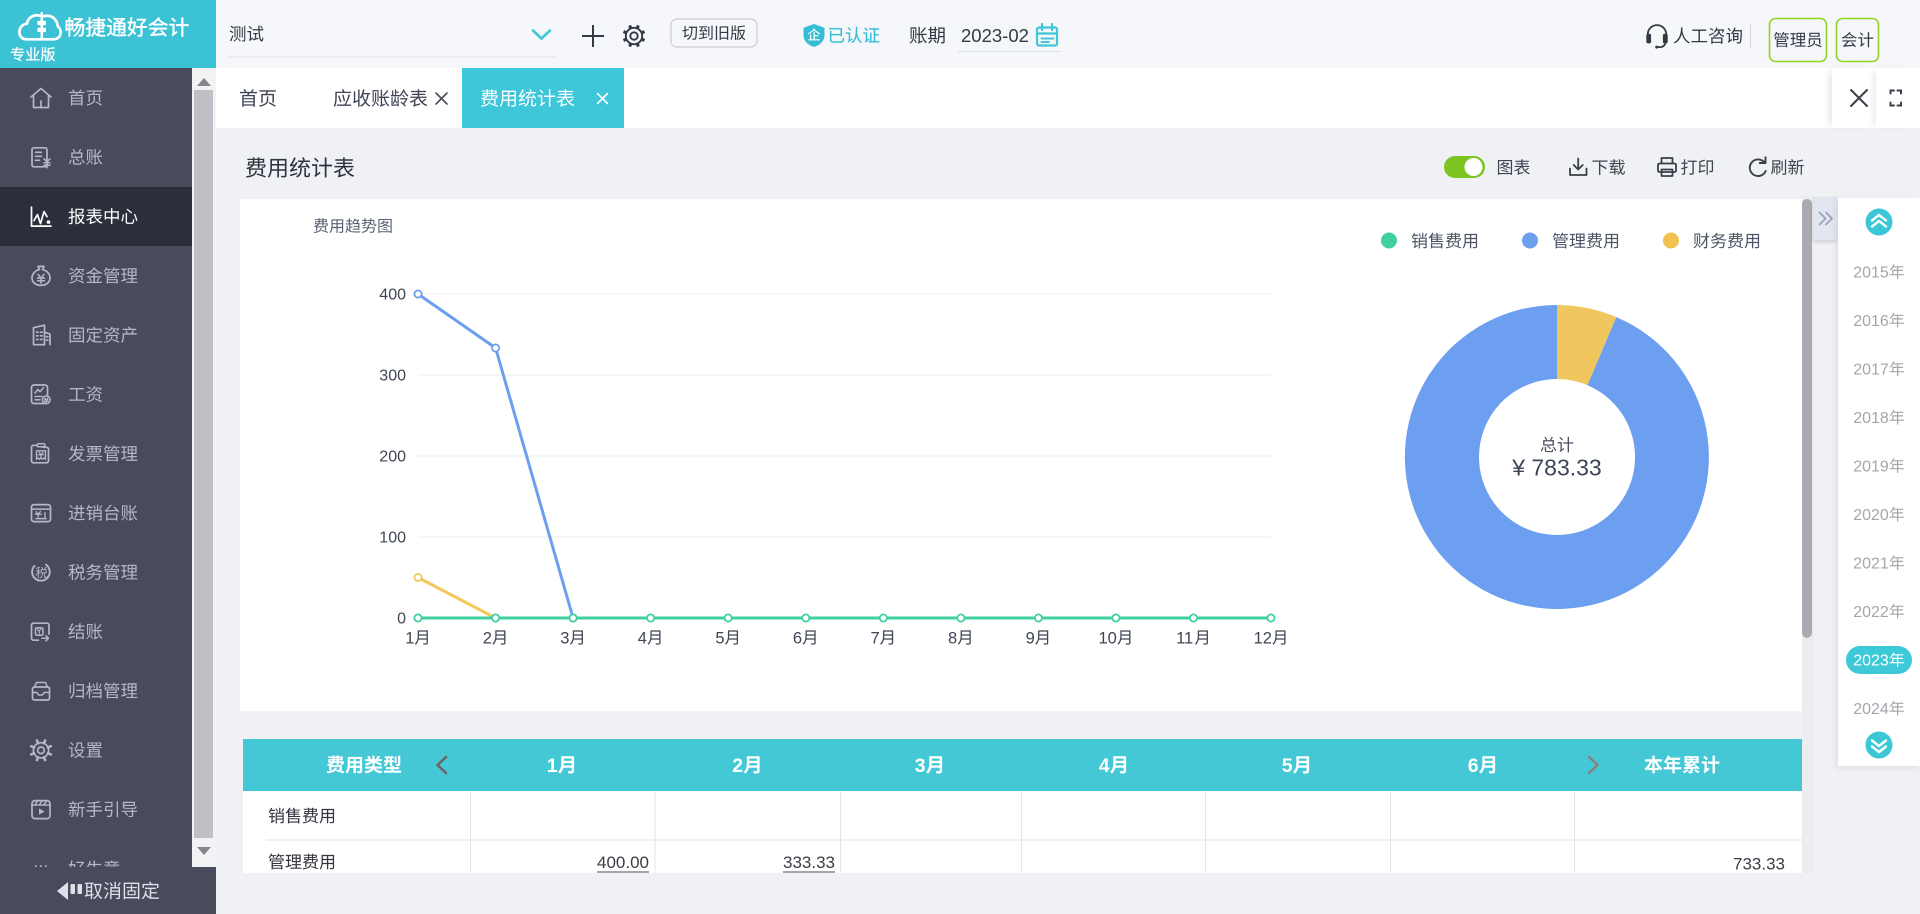 Image resolution: width=1920 pixels, height=914 pixels. I want to click on svg-text: 2016, so click(1871, 321).